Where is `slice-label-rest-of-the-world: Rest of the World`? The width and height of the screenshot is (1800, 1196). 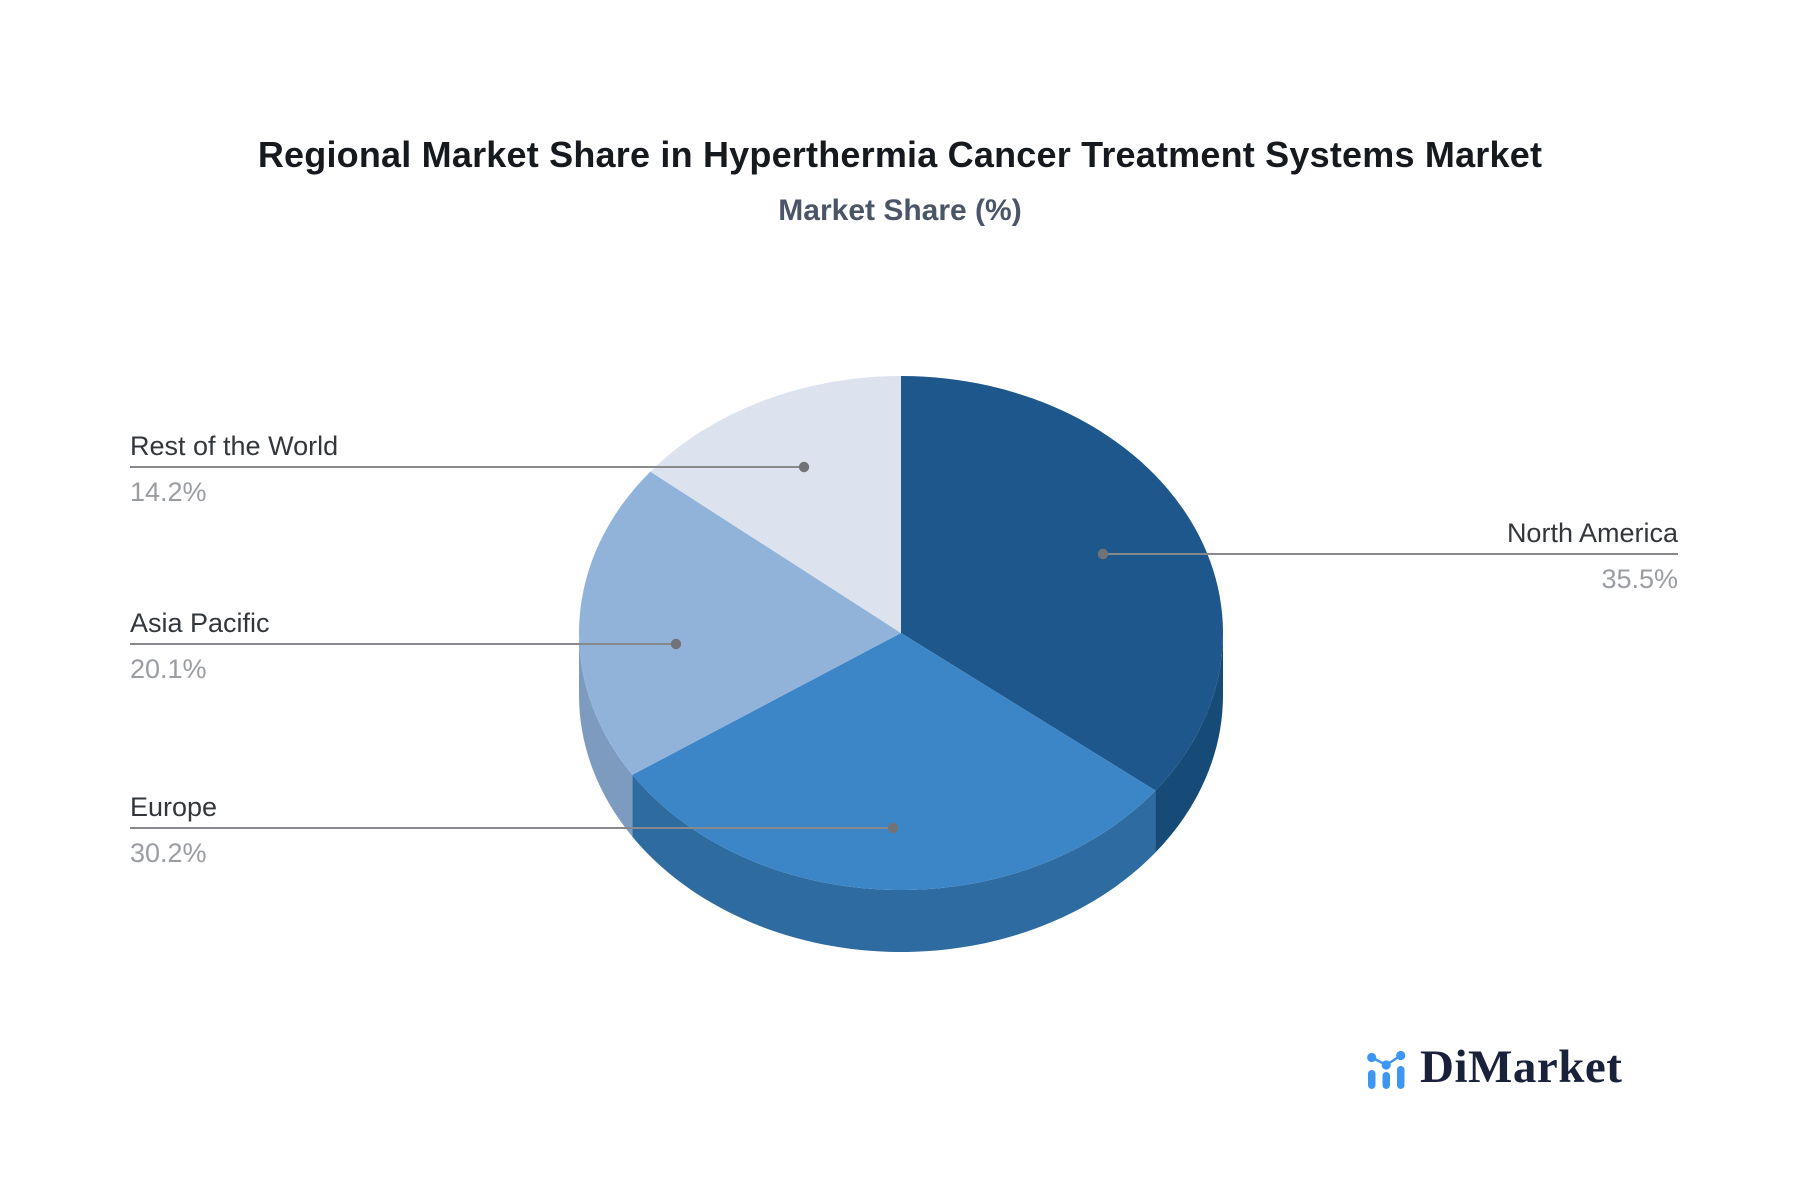
slice-label-rest-of-the-world: Rest of the World is located at coordinates (234, 446).